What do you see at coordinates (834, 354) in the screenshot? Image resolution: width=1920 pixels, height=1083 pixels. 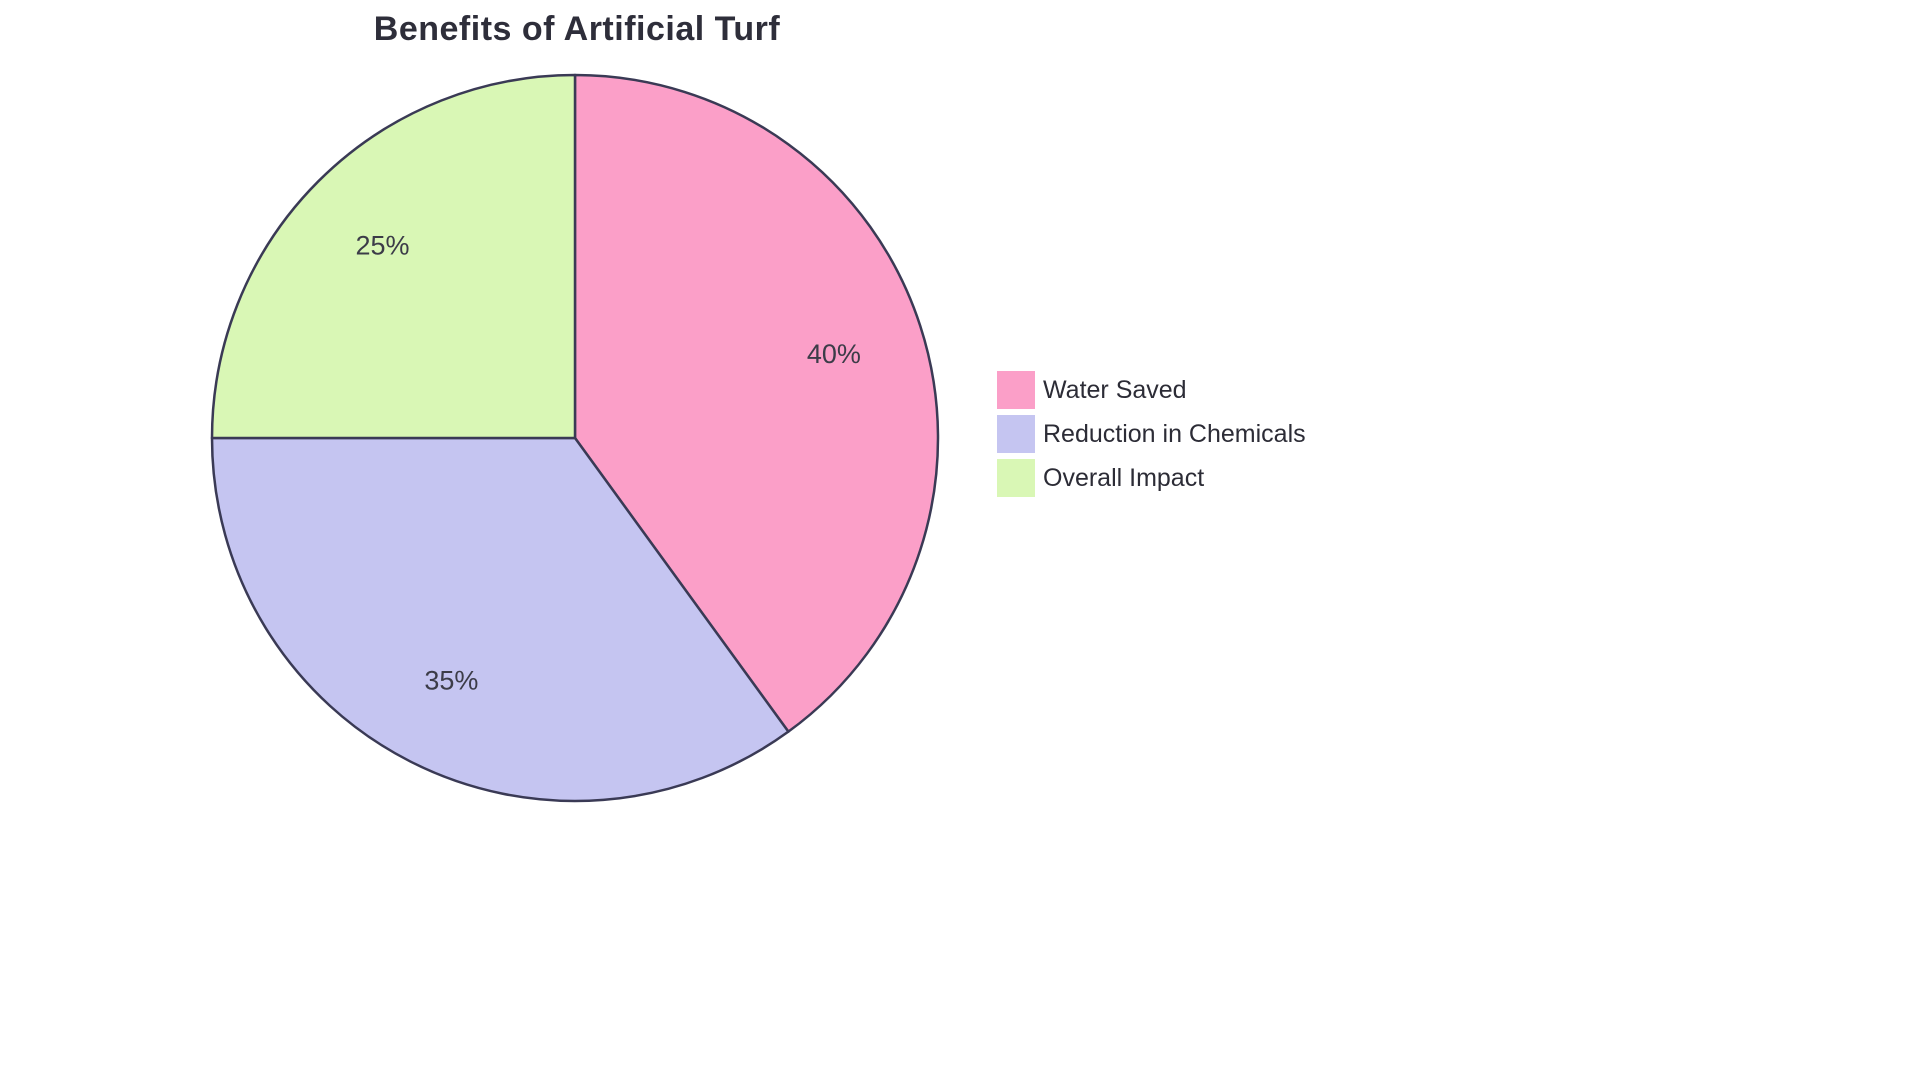 I see `pie-slice-percentage: 40%` at bounding box center [834, 354].